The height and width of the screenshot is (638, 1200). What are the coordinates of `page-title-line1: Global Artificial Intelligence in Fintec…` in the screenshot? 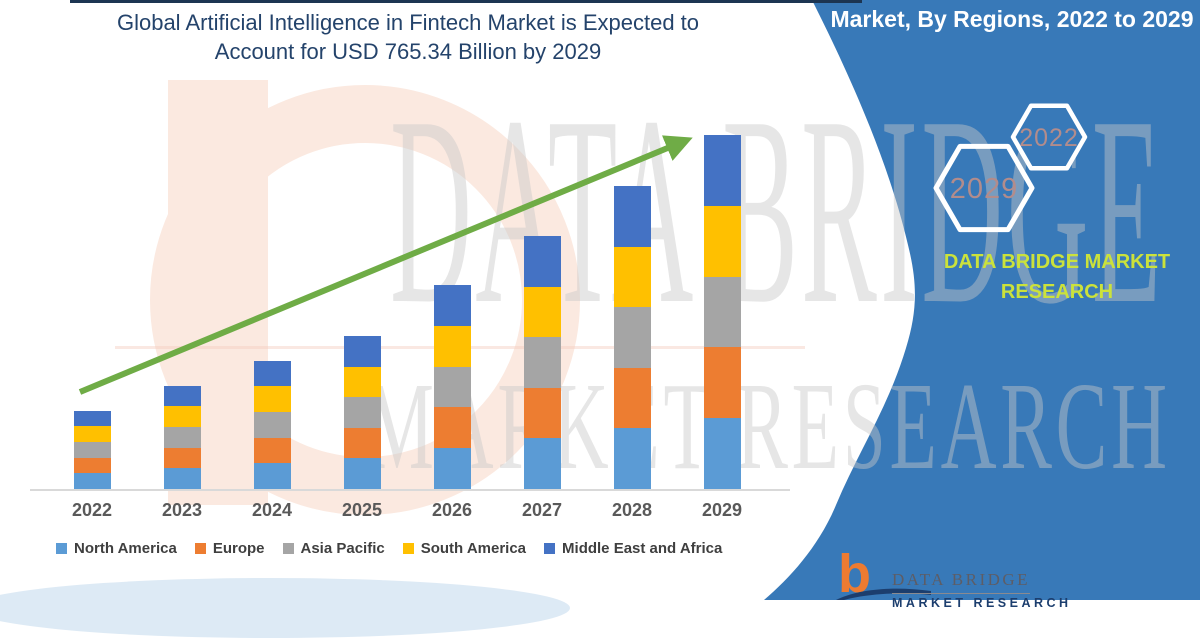 It's located at (408, 22).